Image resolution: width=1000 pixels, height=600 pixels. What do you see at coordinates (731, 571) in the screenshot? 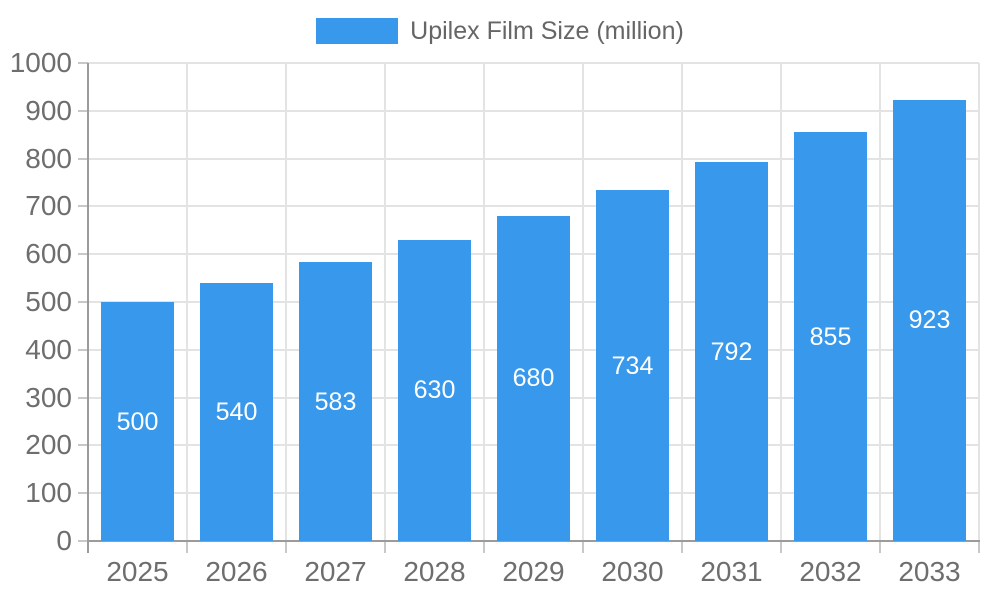
I see `x-axis-tick-label: 2031` at bounding box center [731, 571].